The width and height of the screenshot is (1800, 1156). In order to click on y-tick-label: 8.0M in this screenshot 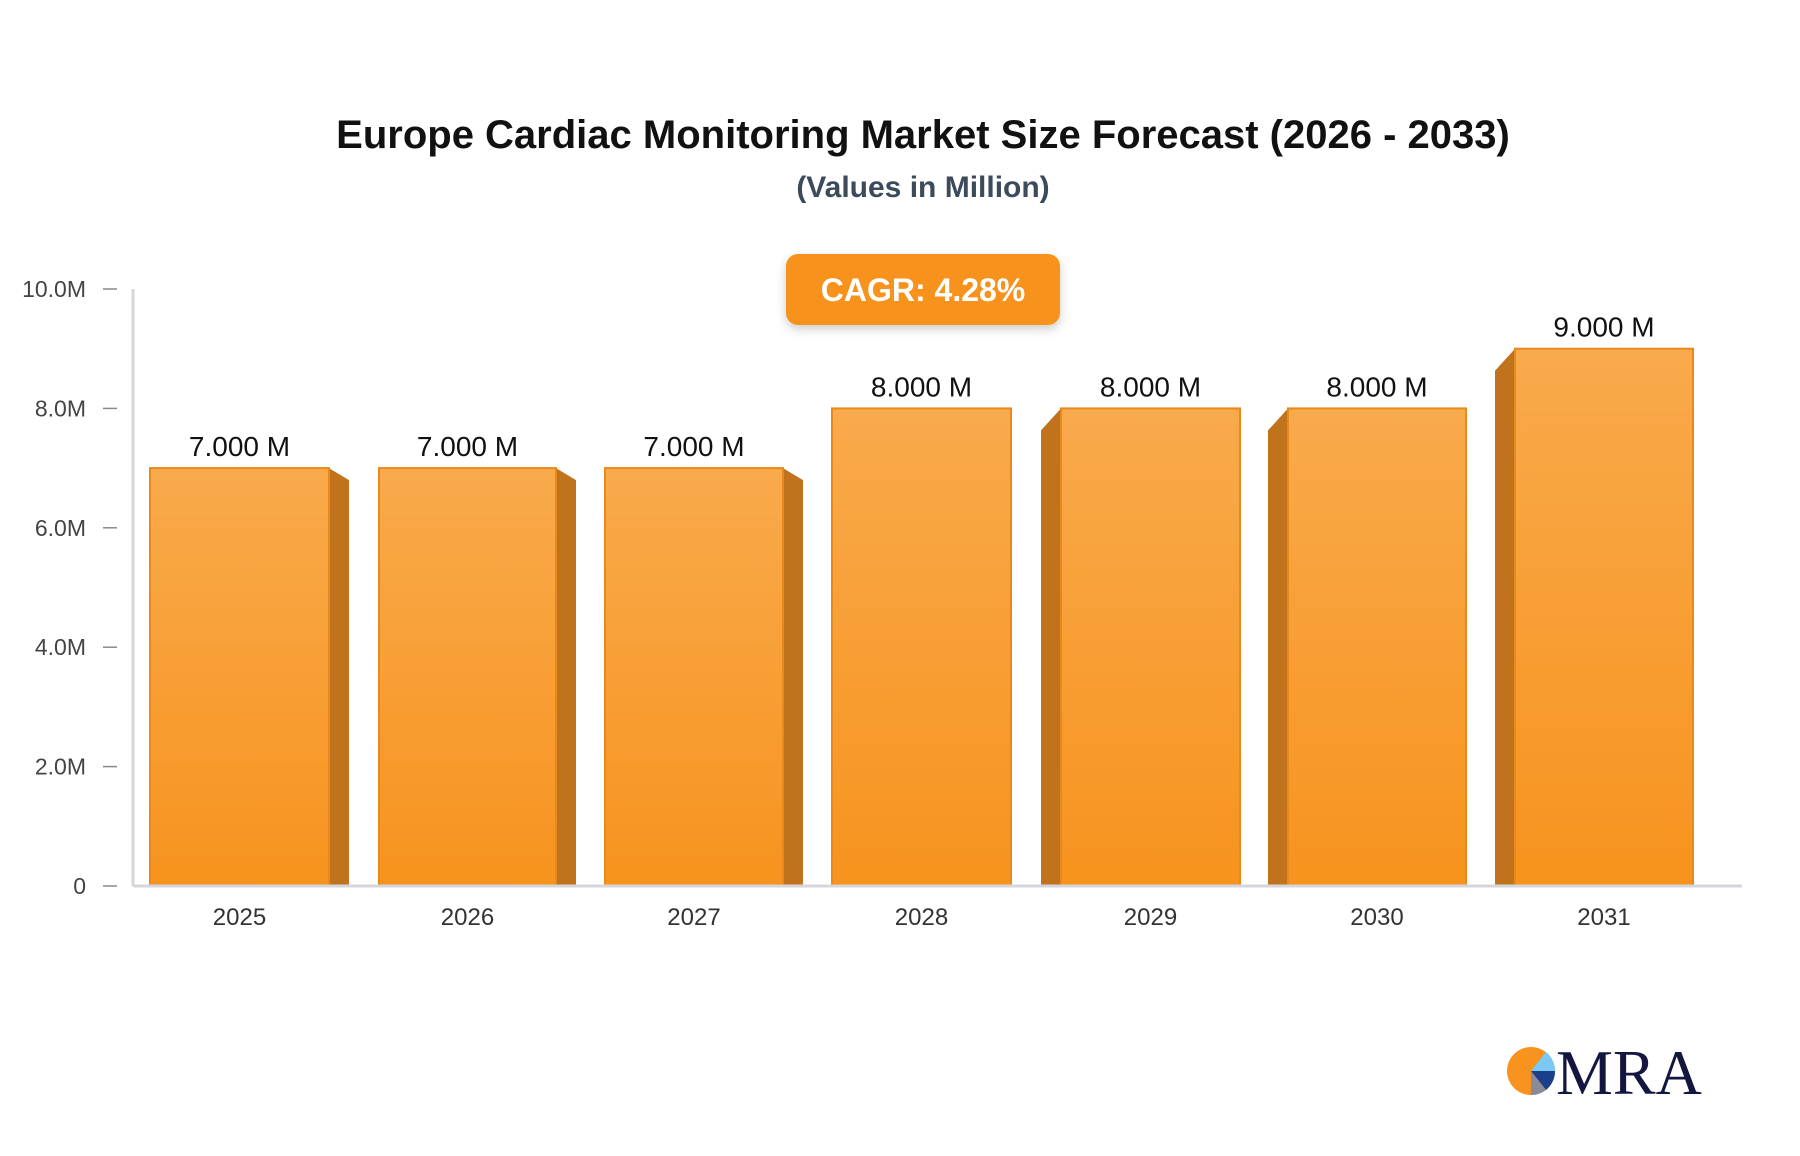, I will do `click(60, 408)`.